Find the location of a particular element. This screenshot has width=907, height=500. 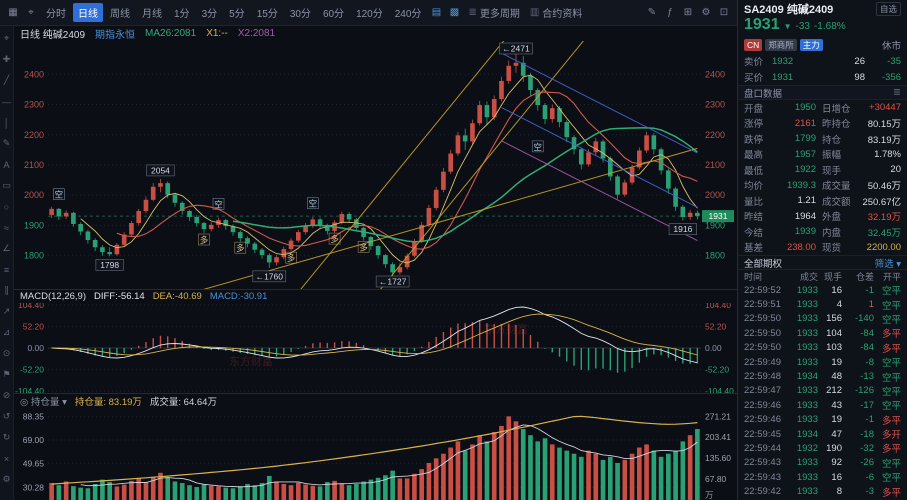

fib-tool-icon: ≡ is located at coordinates (6, 269).